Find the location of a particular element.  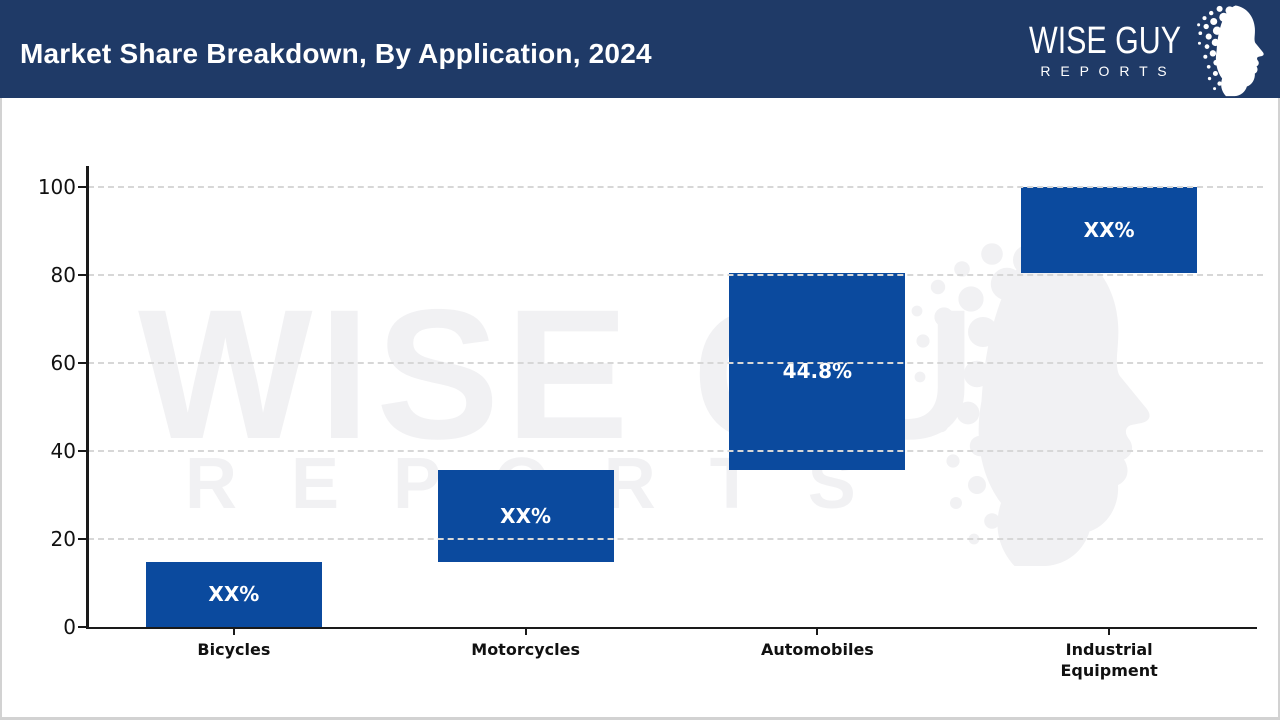

y-axis-line is located at coordinates (87, 397).